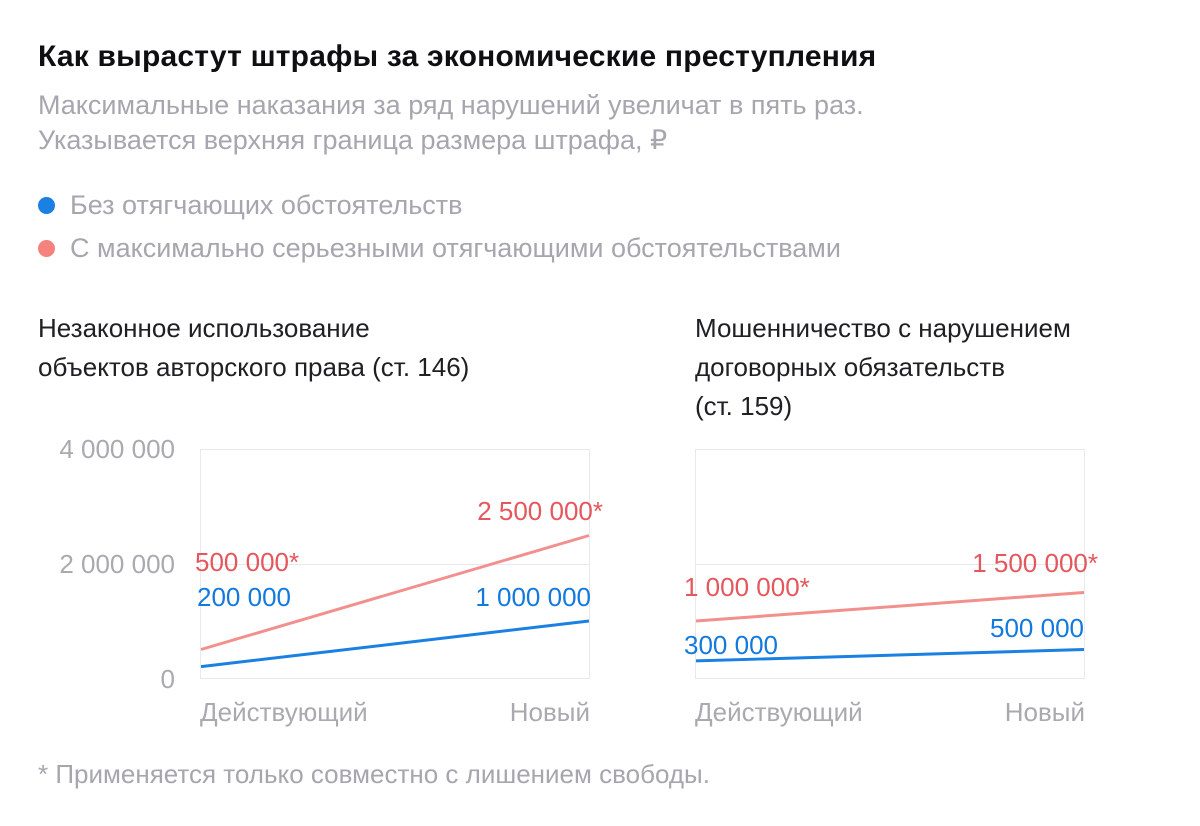  What do you see at coordinates (1035, 563) in the screenshot?
I see `data-label-red-right: 1 500 000*` at bounding box center [1035, 563].